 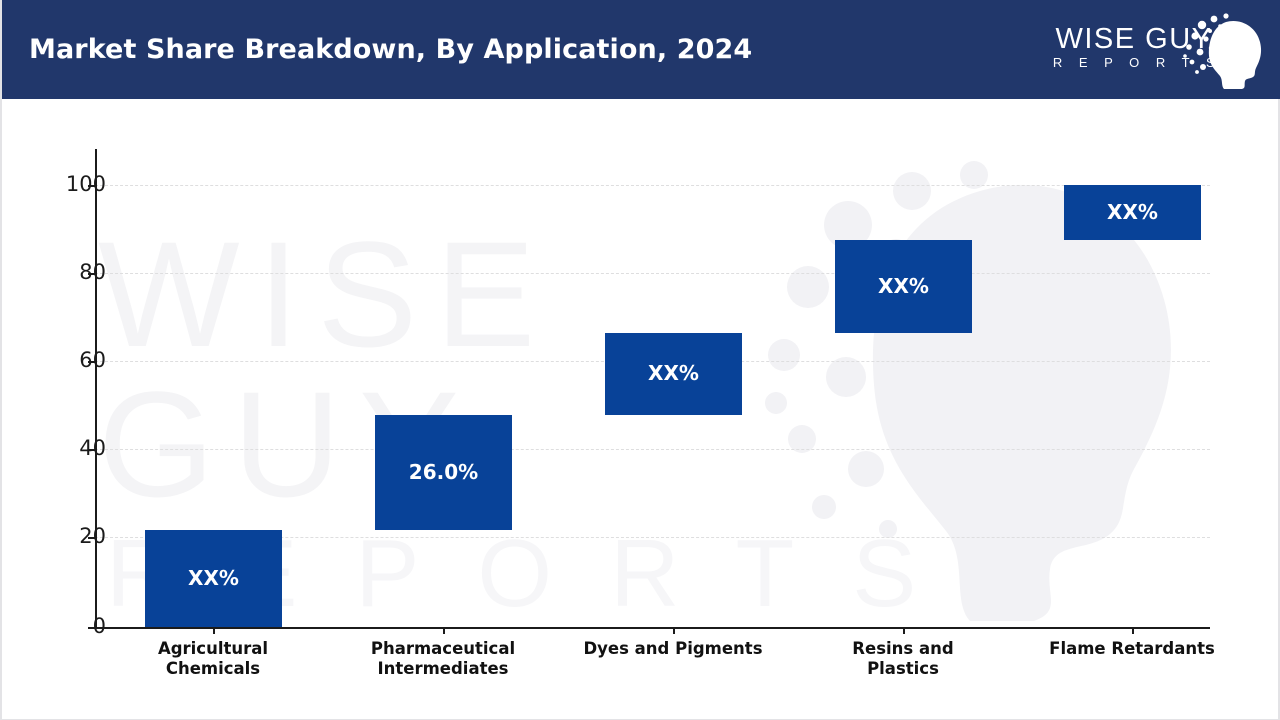 I want to click on bar-label-flame-retardants: XX%, so click(x=1132, y=211).